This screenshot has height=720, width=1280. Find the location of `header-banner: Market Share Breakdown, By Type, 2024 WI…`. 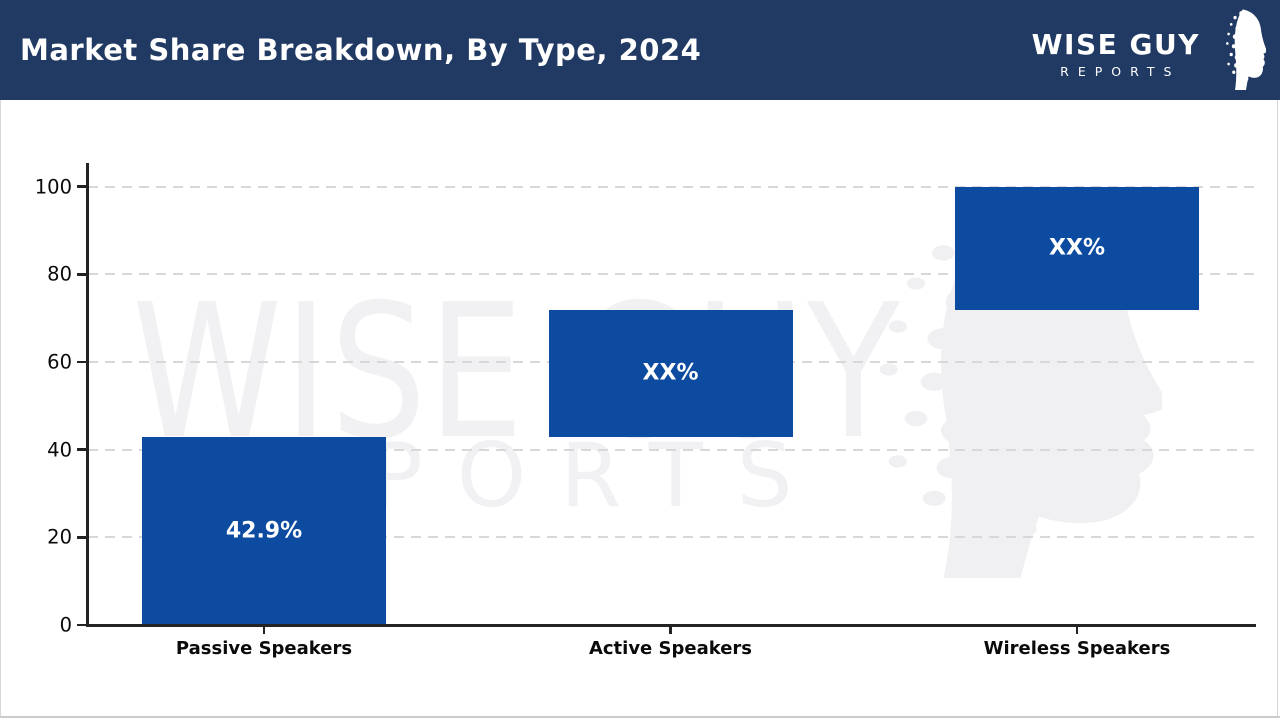

header-banner: Market Share Breakdown, By Type, 2024 WI… is located at coordinates (640, 50).